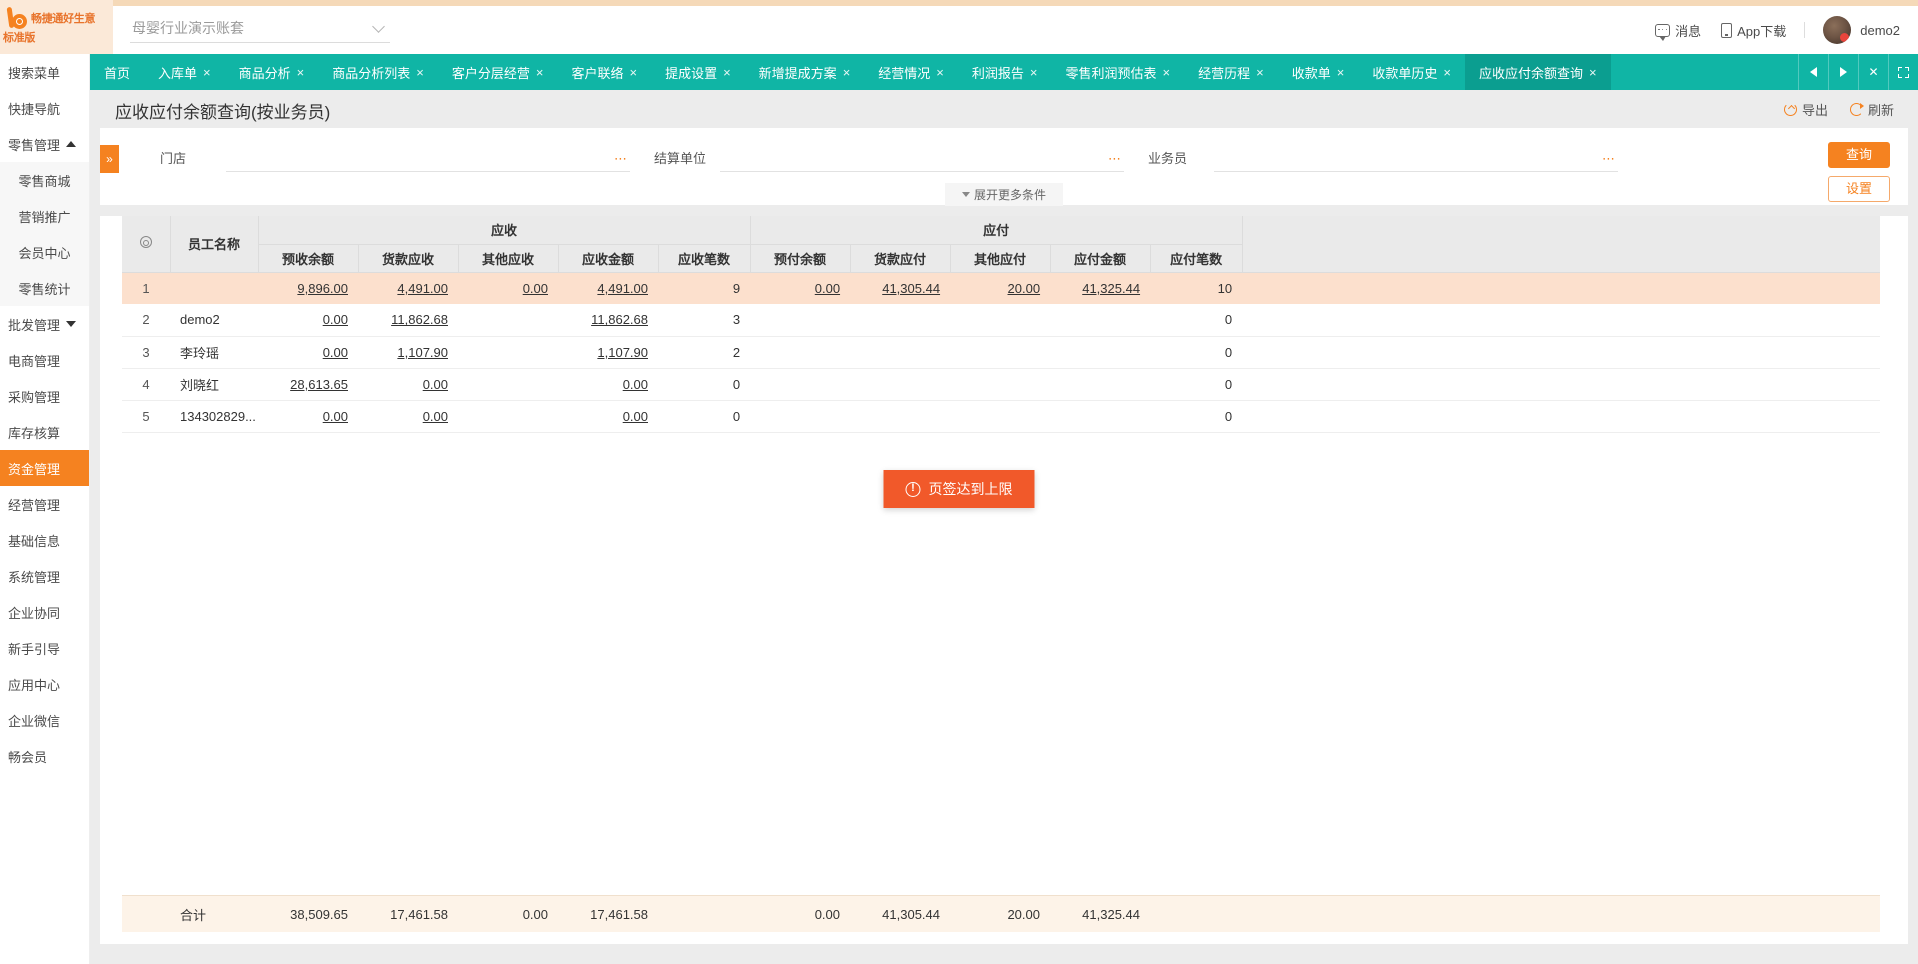 The width and height of the screenshot is (1918, 964). Describe the element at coordinates (1000, 258) in the screenshot. I see `column-header-other-payable: 其他应付` at that location.